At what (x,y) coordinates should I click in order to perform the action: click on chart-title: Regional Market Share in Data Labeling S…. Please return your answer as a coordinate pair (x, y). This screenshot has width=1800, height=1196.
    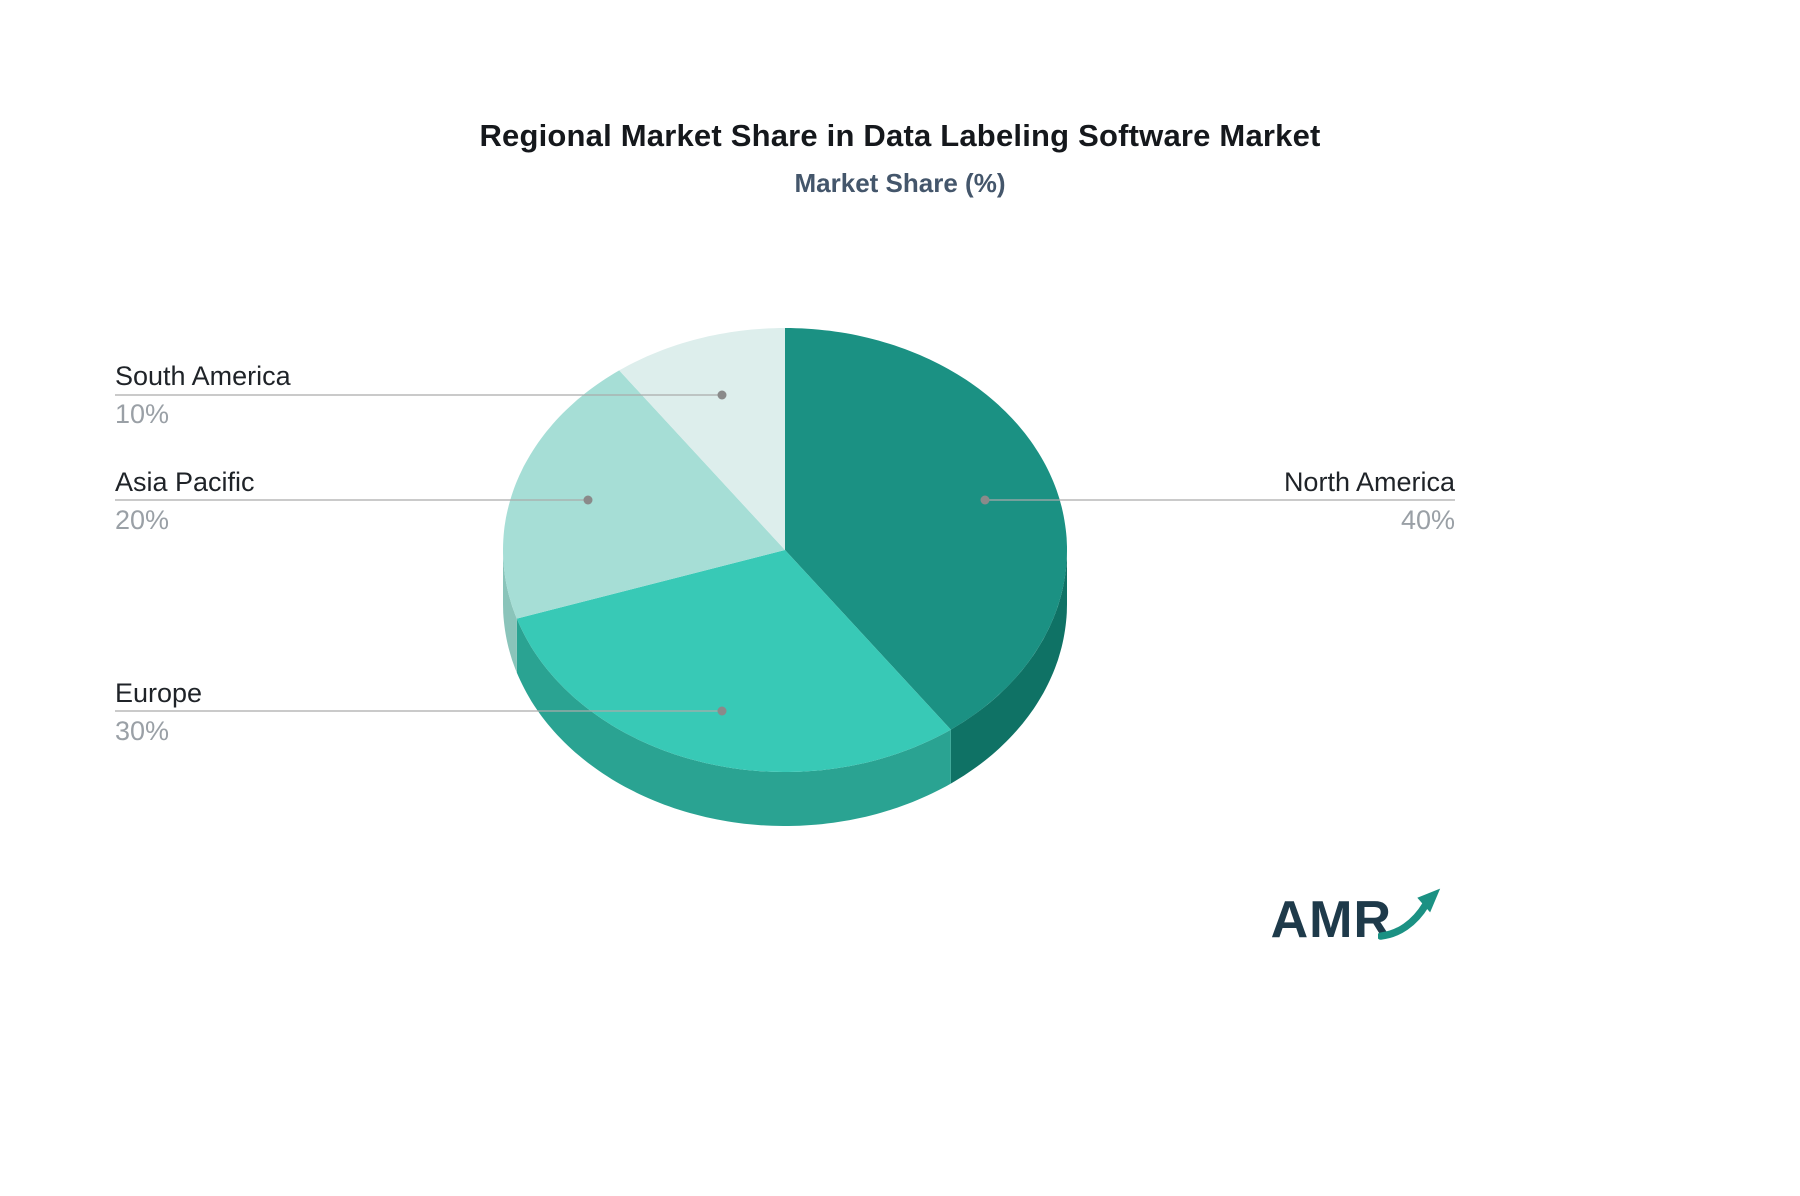
    Looking at the image, I should click on (900, 135).